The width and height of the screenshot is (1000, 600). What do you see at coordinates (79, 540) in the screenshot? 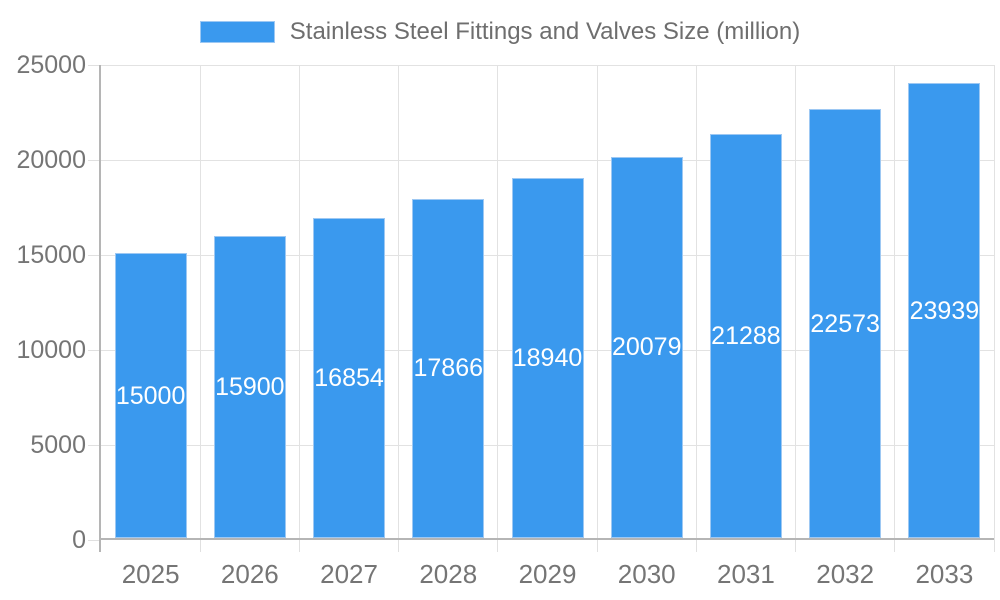
I see `y-axis-label: 0` at bounding box center [79, 540].